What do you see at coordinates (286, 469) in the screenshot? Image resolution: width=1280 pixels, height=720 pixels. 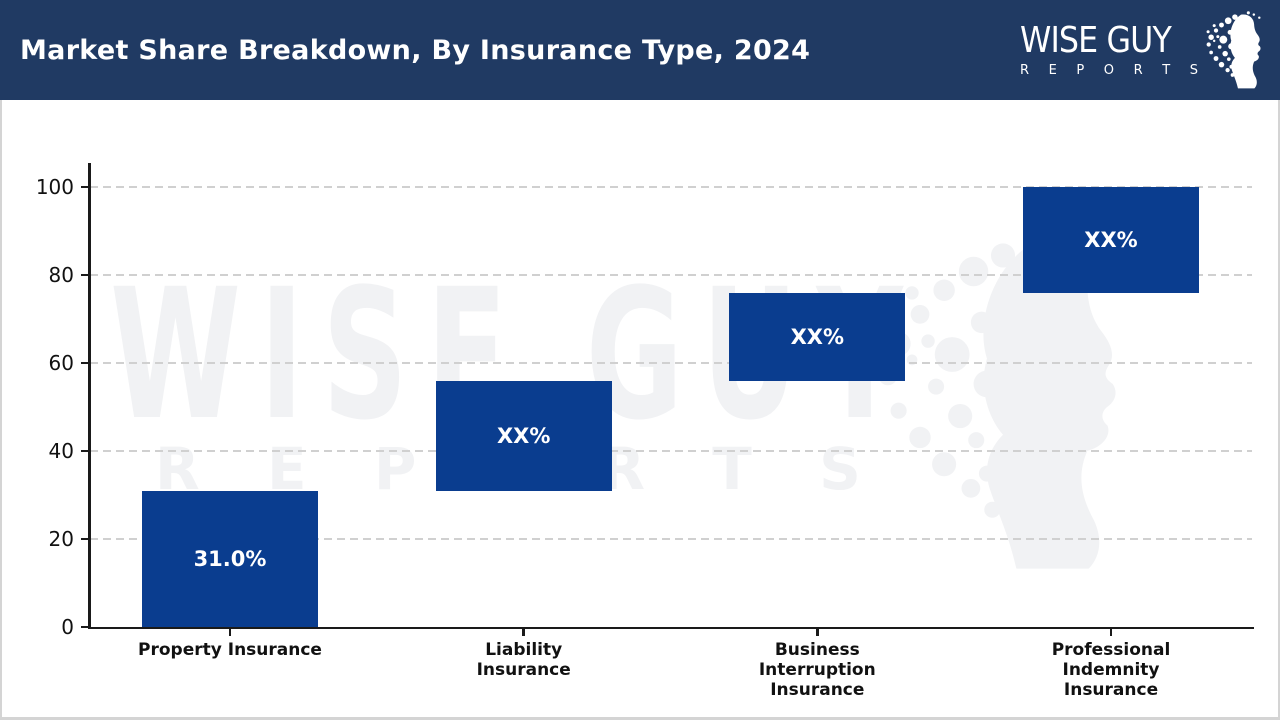 I see `watermark-reports-letter: E` at bounding box center [286, 469].